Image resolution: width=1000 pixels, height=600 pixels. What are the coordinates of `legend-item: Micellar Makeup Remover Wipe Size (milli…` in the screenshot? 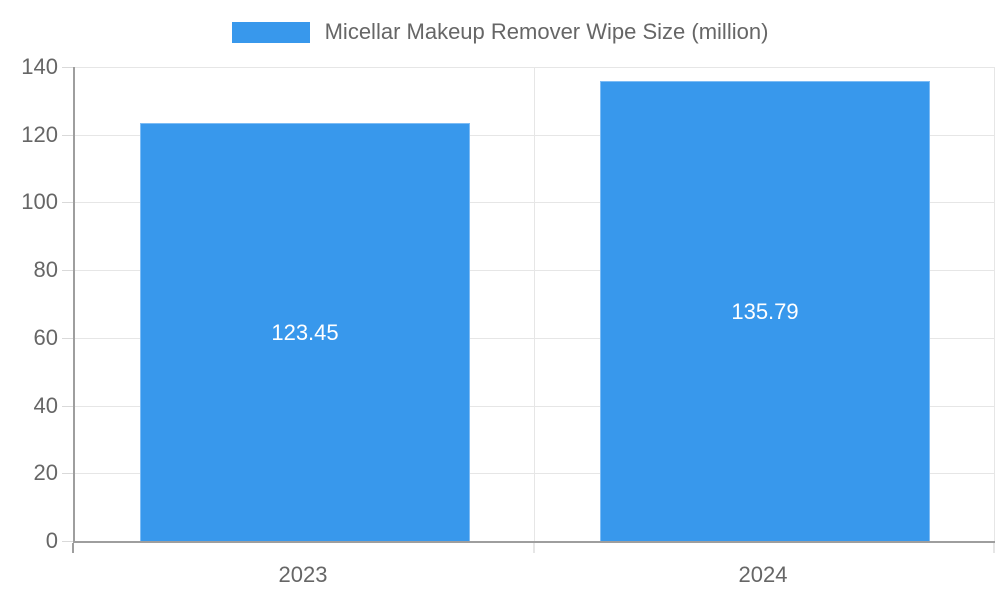 It's located at (500, 32).